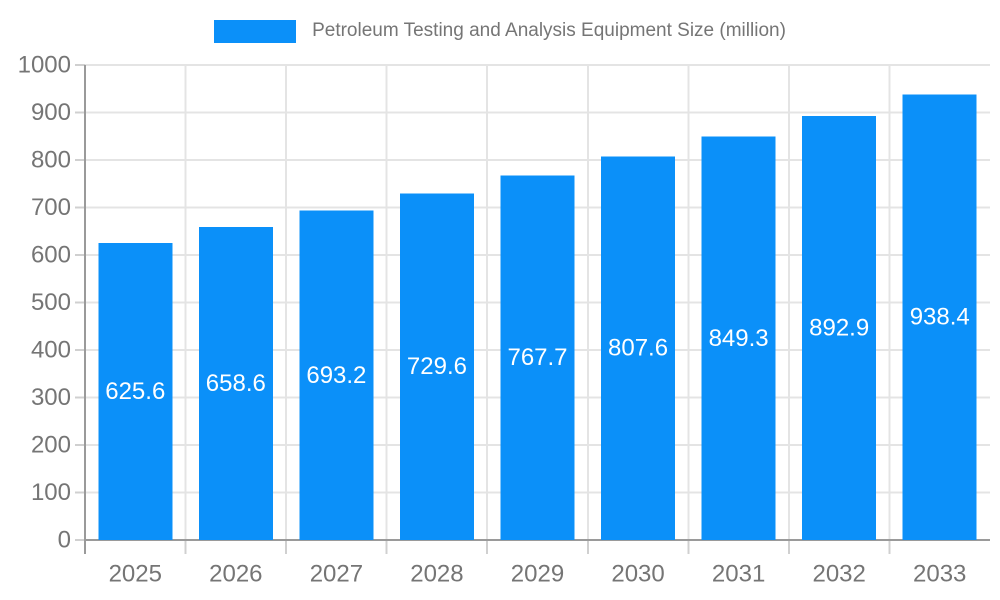 This screenshot has height=600, width=1000. Describe the element at coordinates (255, 31) in the screenshot. I see `legend-swatch` at that location.